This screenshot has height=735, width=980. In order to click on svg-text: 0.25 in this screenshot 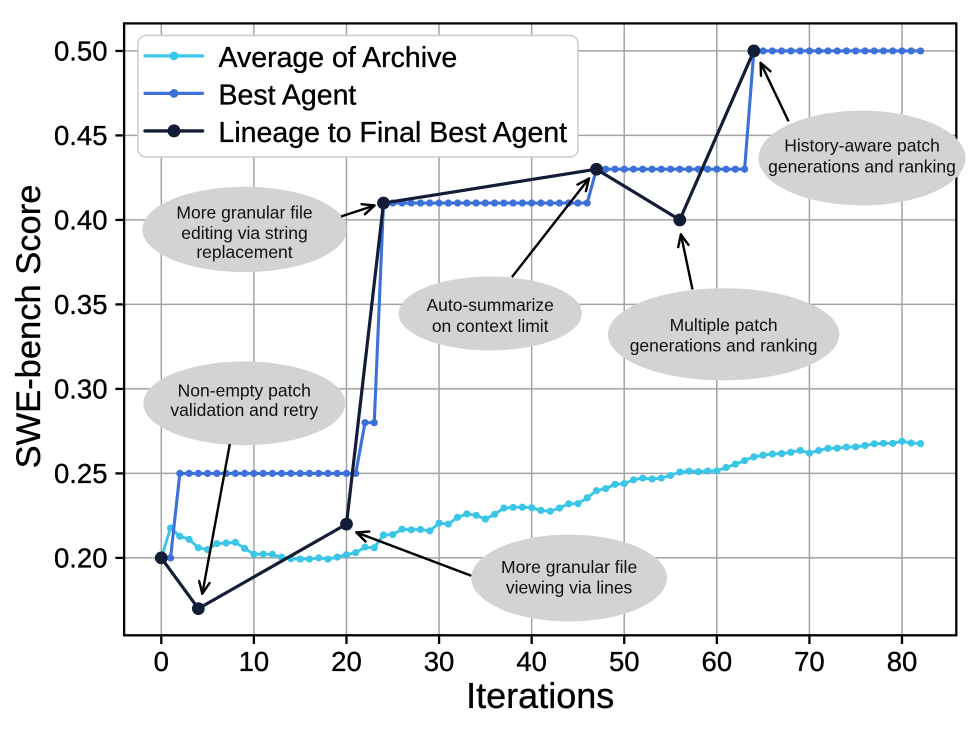, I will do `click(81, 473)`.